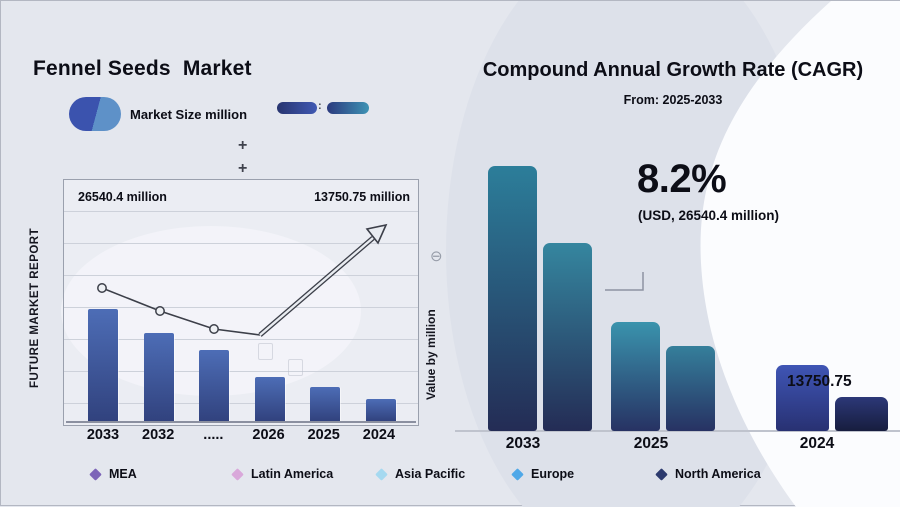  I want to click on legend-item: North America, so click(708, 474).